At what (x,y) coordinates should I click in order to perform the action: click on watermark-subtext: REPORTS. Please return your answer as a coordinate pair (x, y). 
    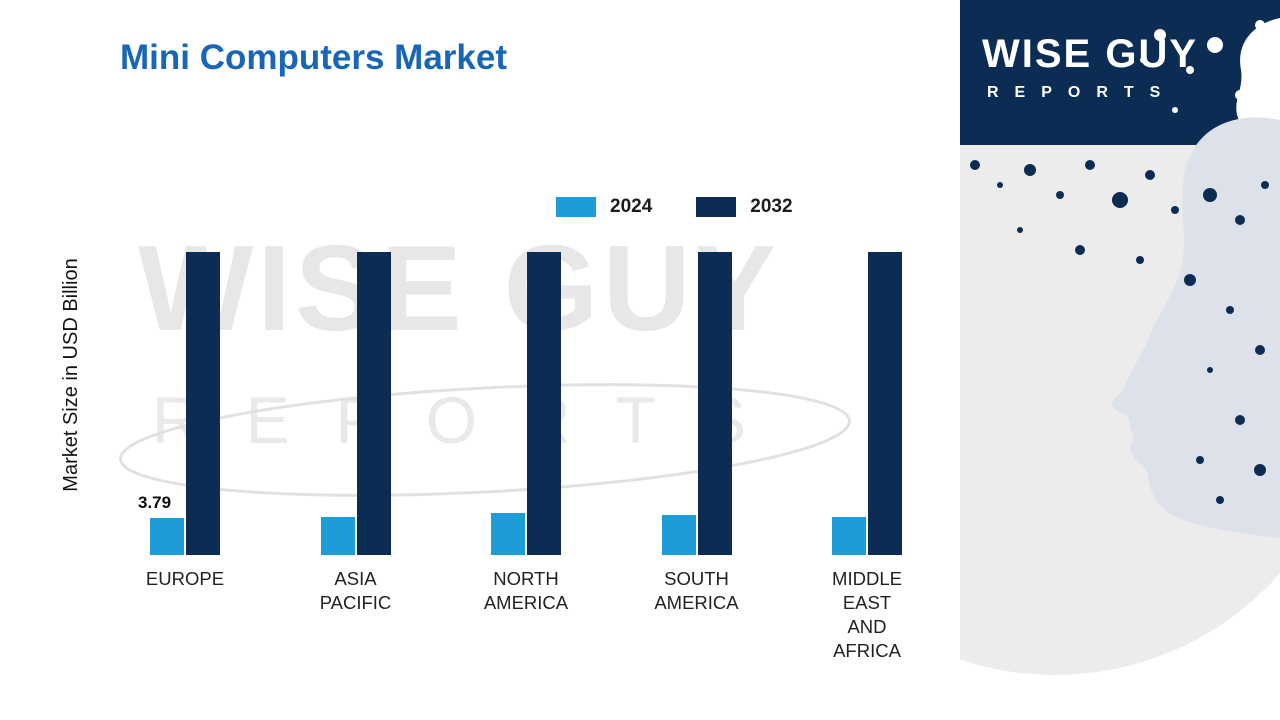
    Looking at the image, I should click on (472, 420).